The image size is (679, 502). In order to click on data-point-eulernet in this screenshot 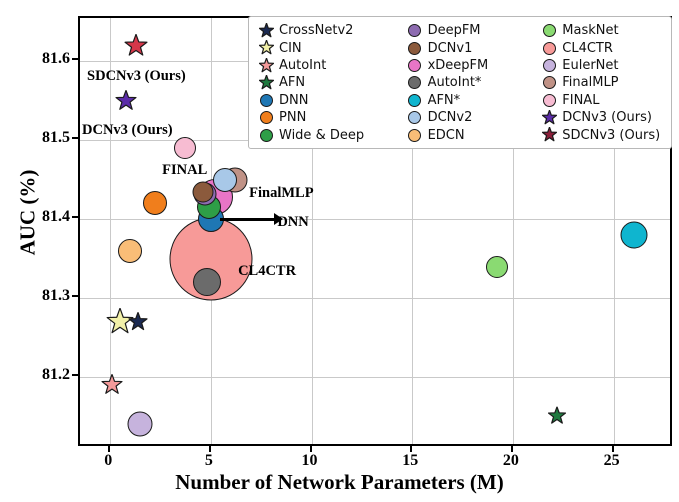, I will do `click(140, 424)`.